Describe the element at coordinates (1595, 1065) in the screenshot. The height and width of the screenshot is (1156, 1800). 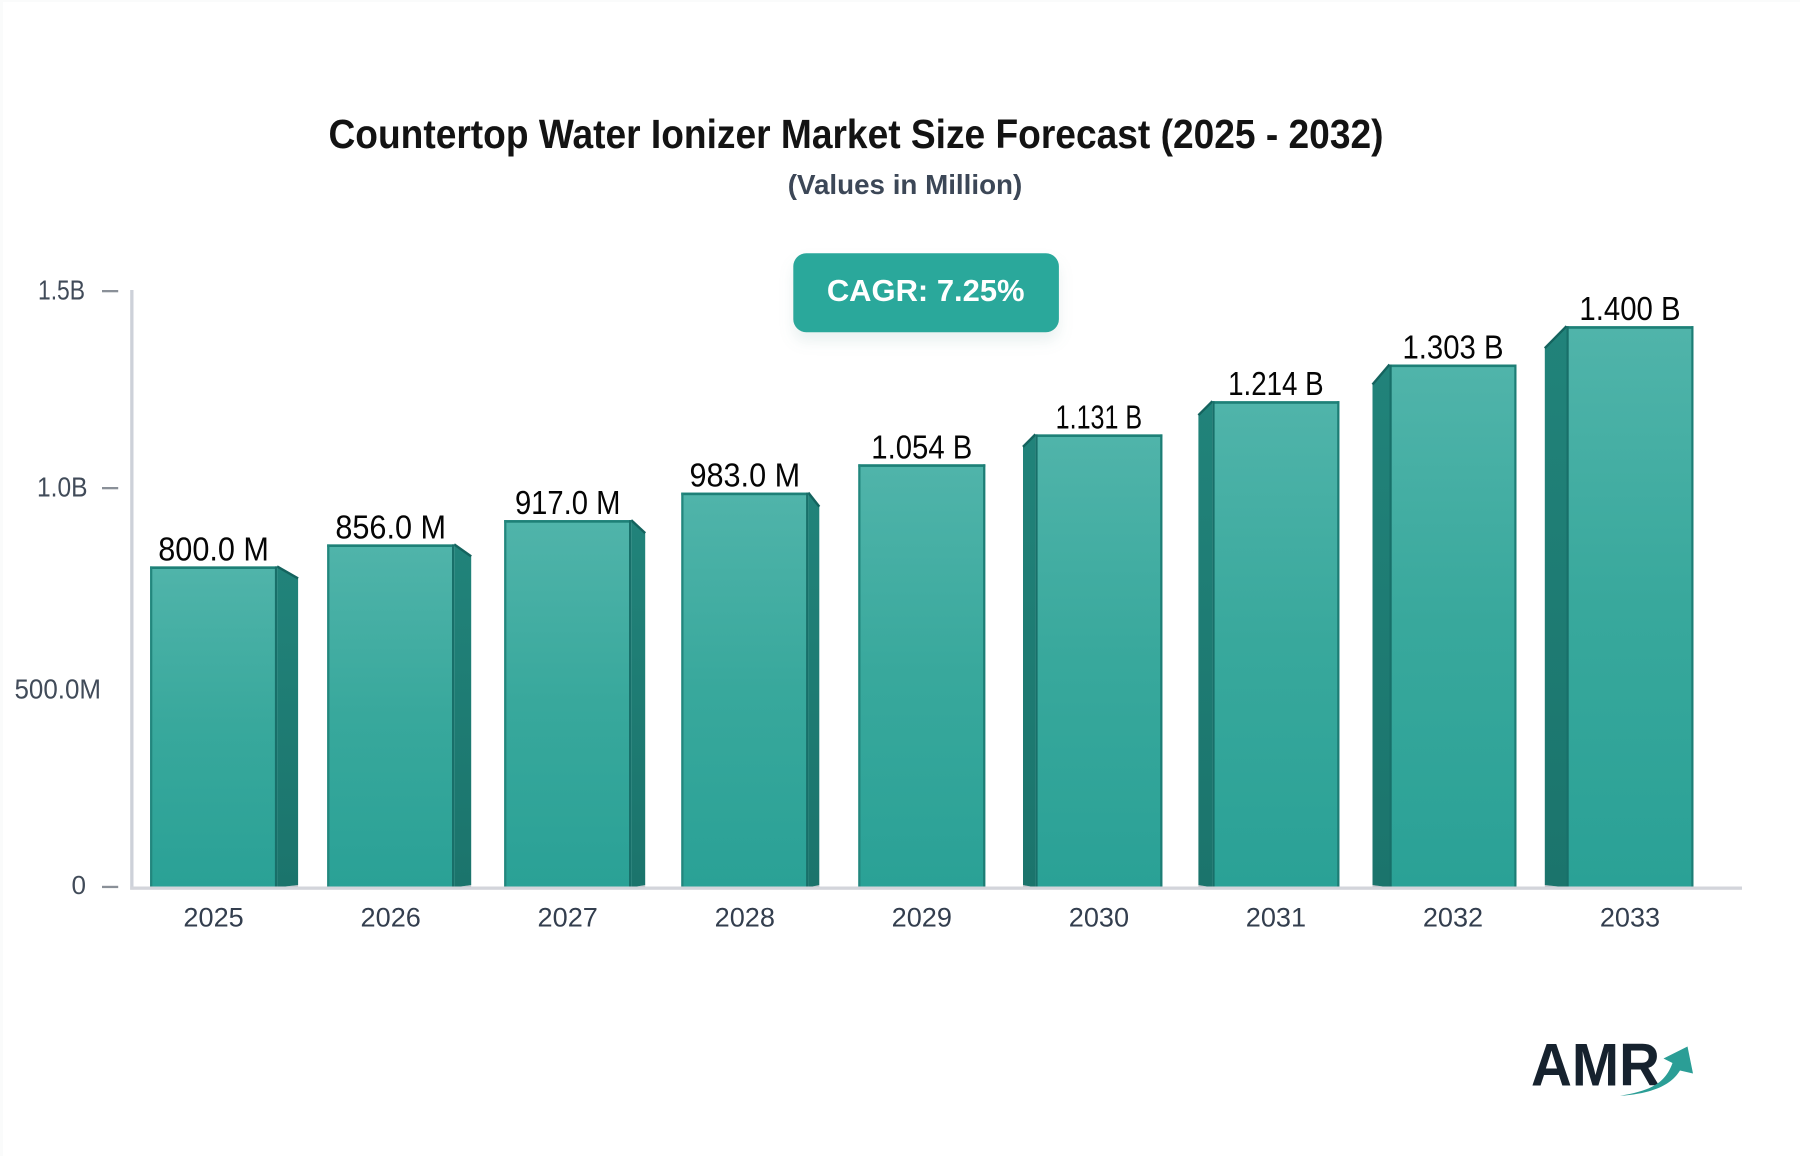
I see `svg-text: AMR` at that location.